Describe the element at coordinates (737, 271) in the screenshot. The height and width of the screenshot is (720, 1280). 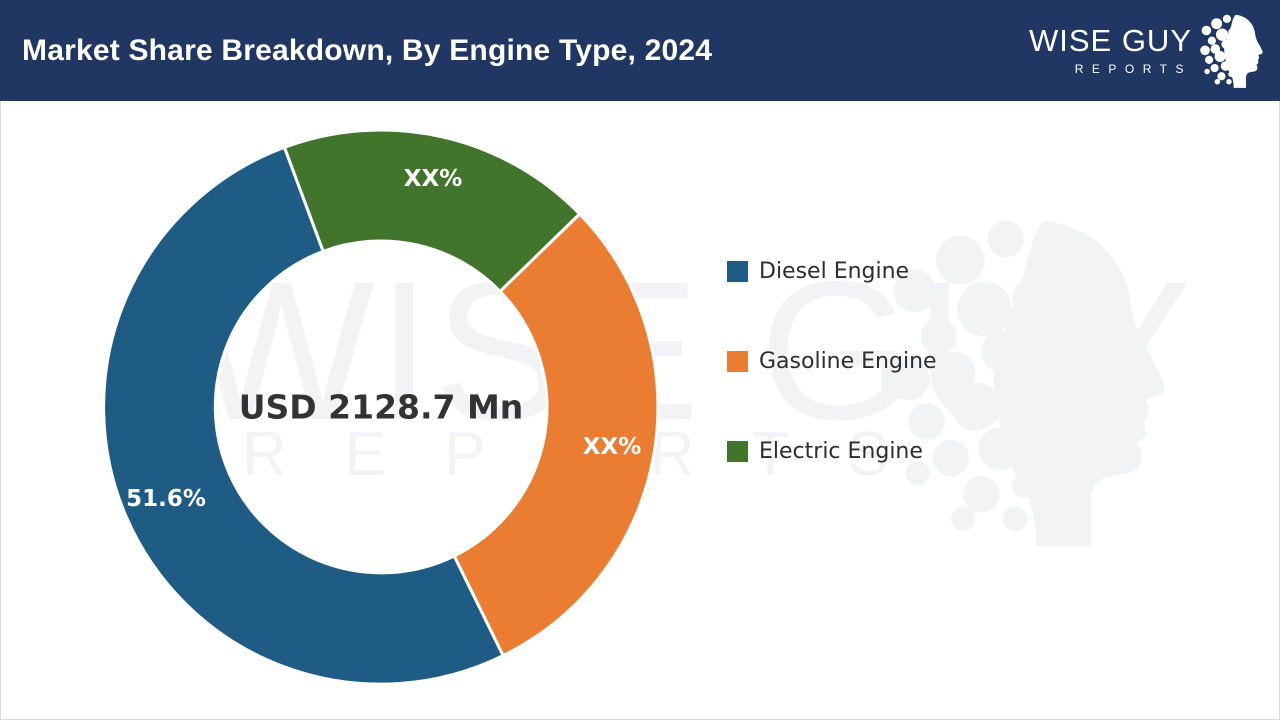
I see `legend-swatch-diesel-engine` at that location.